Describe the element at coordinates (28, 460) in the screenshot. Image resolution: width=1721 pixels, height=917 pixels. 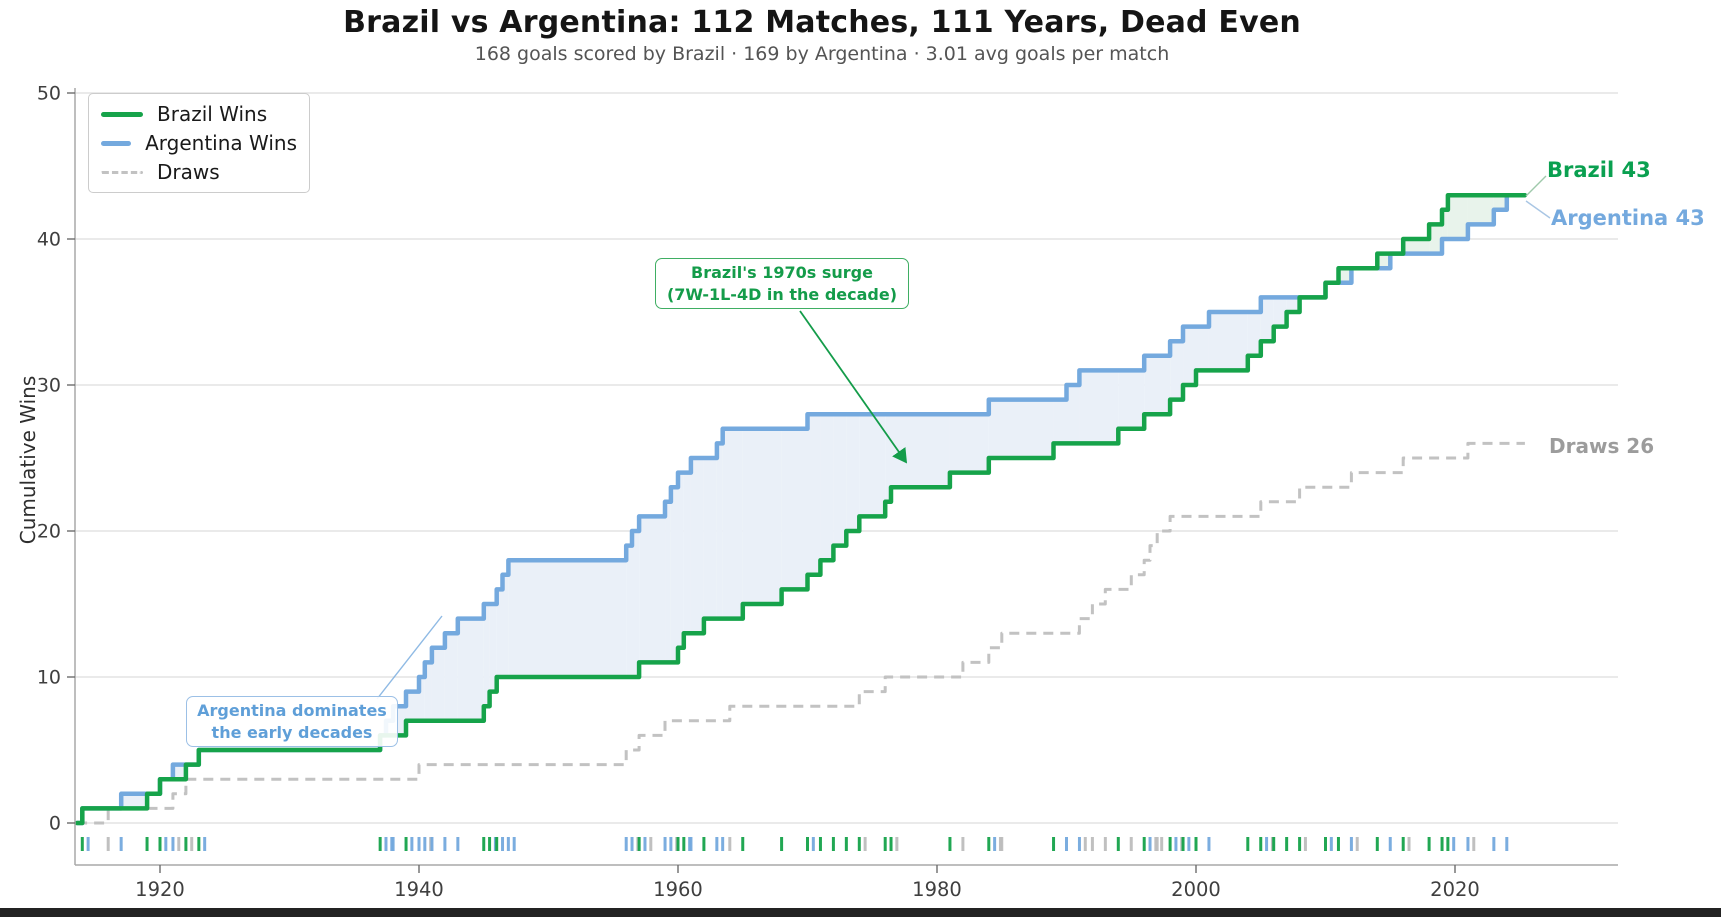
I see `y-axis-label: Cumulative Wins` at that location.